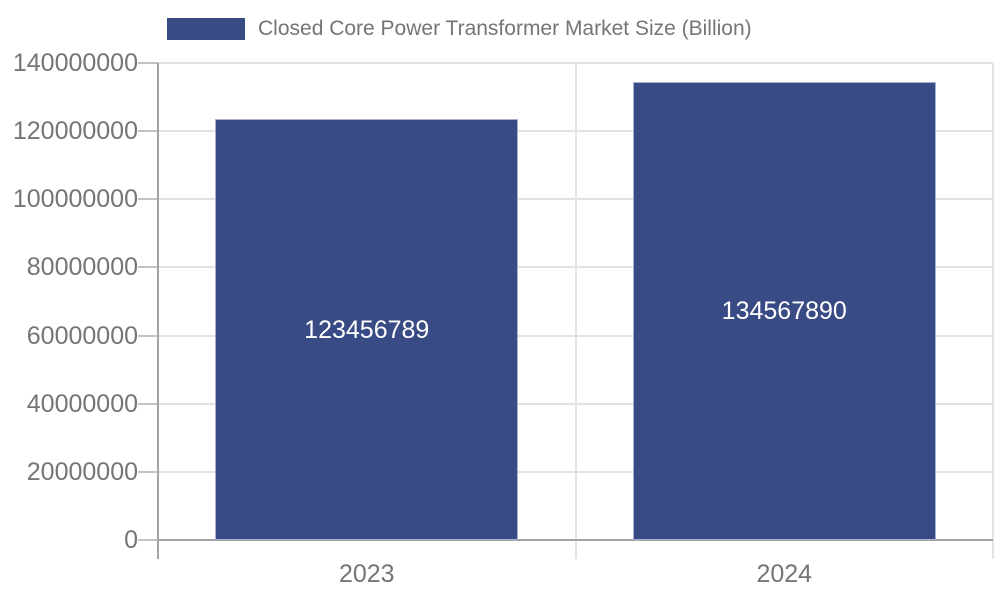  I want to click on bar-value-label: 134567890, so click(784, 310).